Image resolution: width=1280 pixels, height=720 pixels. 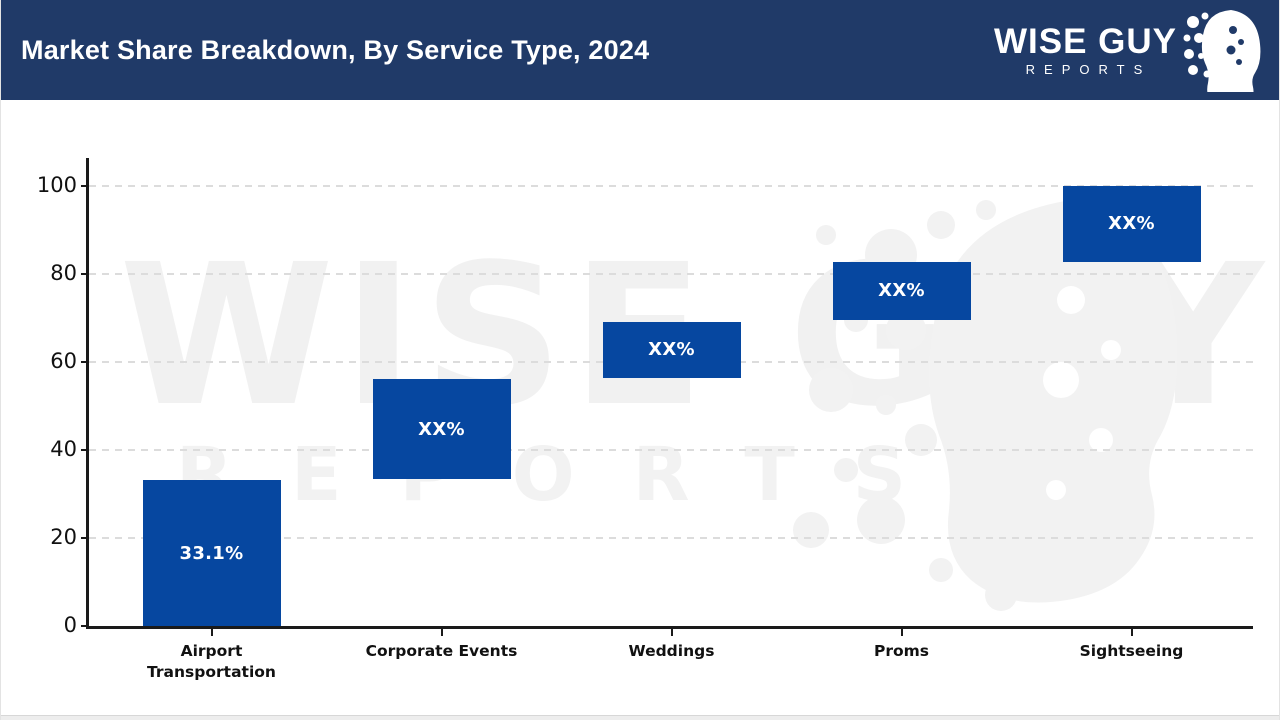 What do you see at coordinates (1088, 69) in the screenshot?
I see `brand-subtext: REPORTS` at bounding box center [1088, 69].